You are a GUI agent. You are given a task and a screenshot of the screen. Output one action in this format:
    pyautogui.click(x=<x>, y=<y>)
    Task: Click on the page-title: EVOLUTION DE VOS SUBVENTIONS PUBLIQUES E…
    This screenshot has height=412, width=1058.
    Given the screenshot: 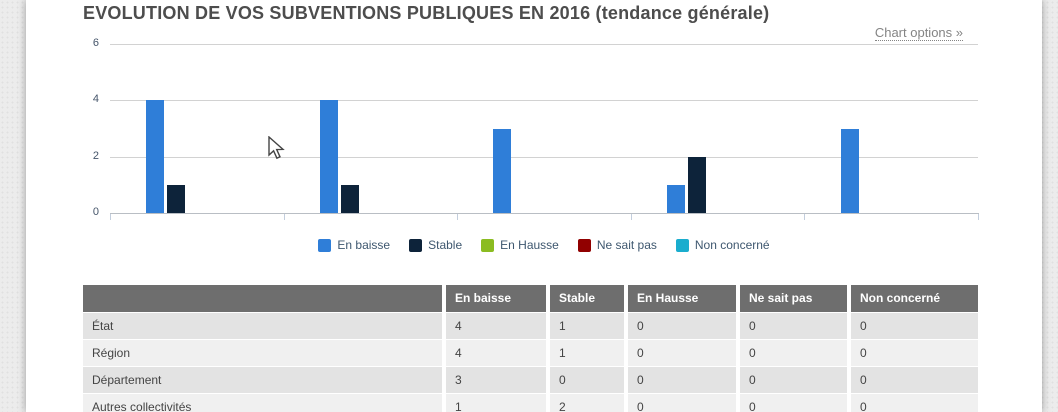 What is the action you would take?
    pyautogui.click(x=426, y=13)
    